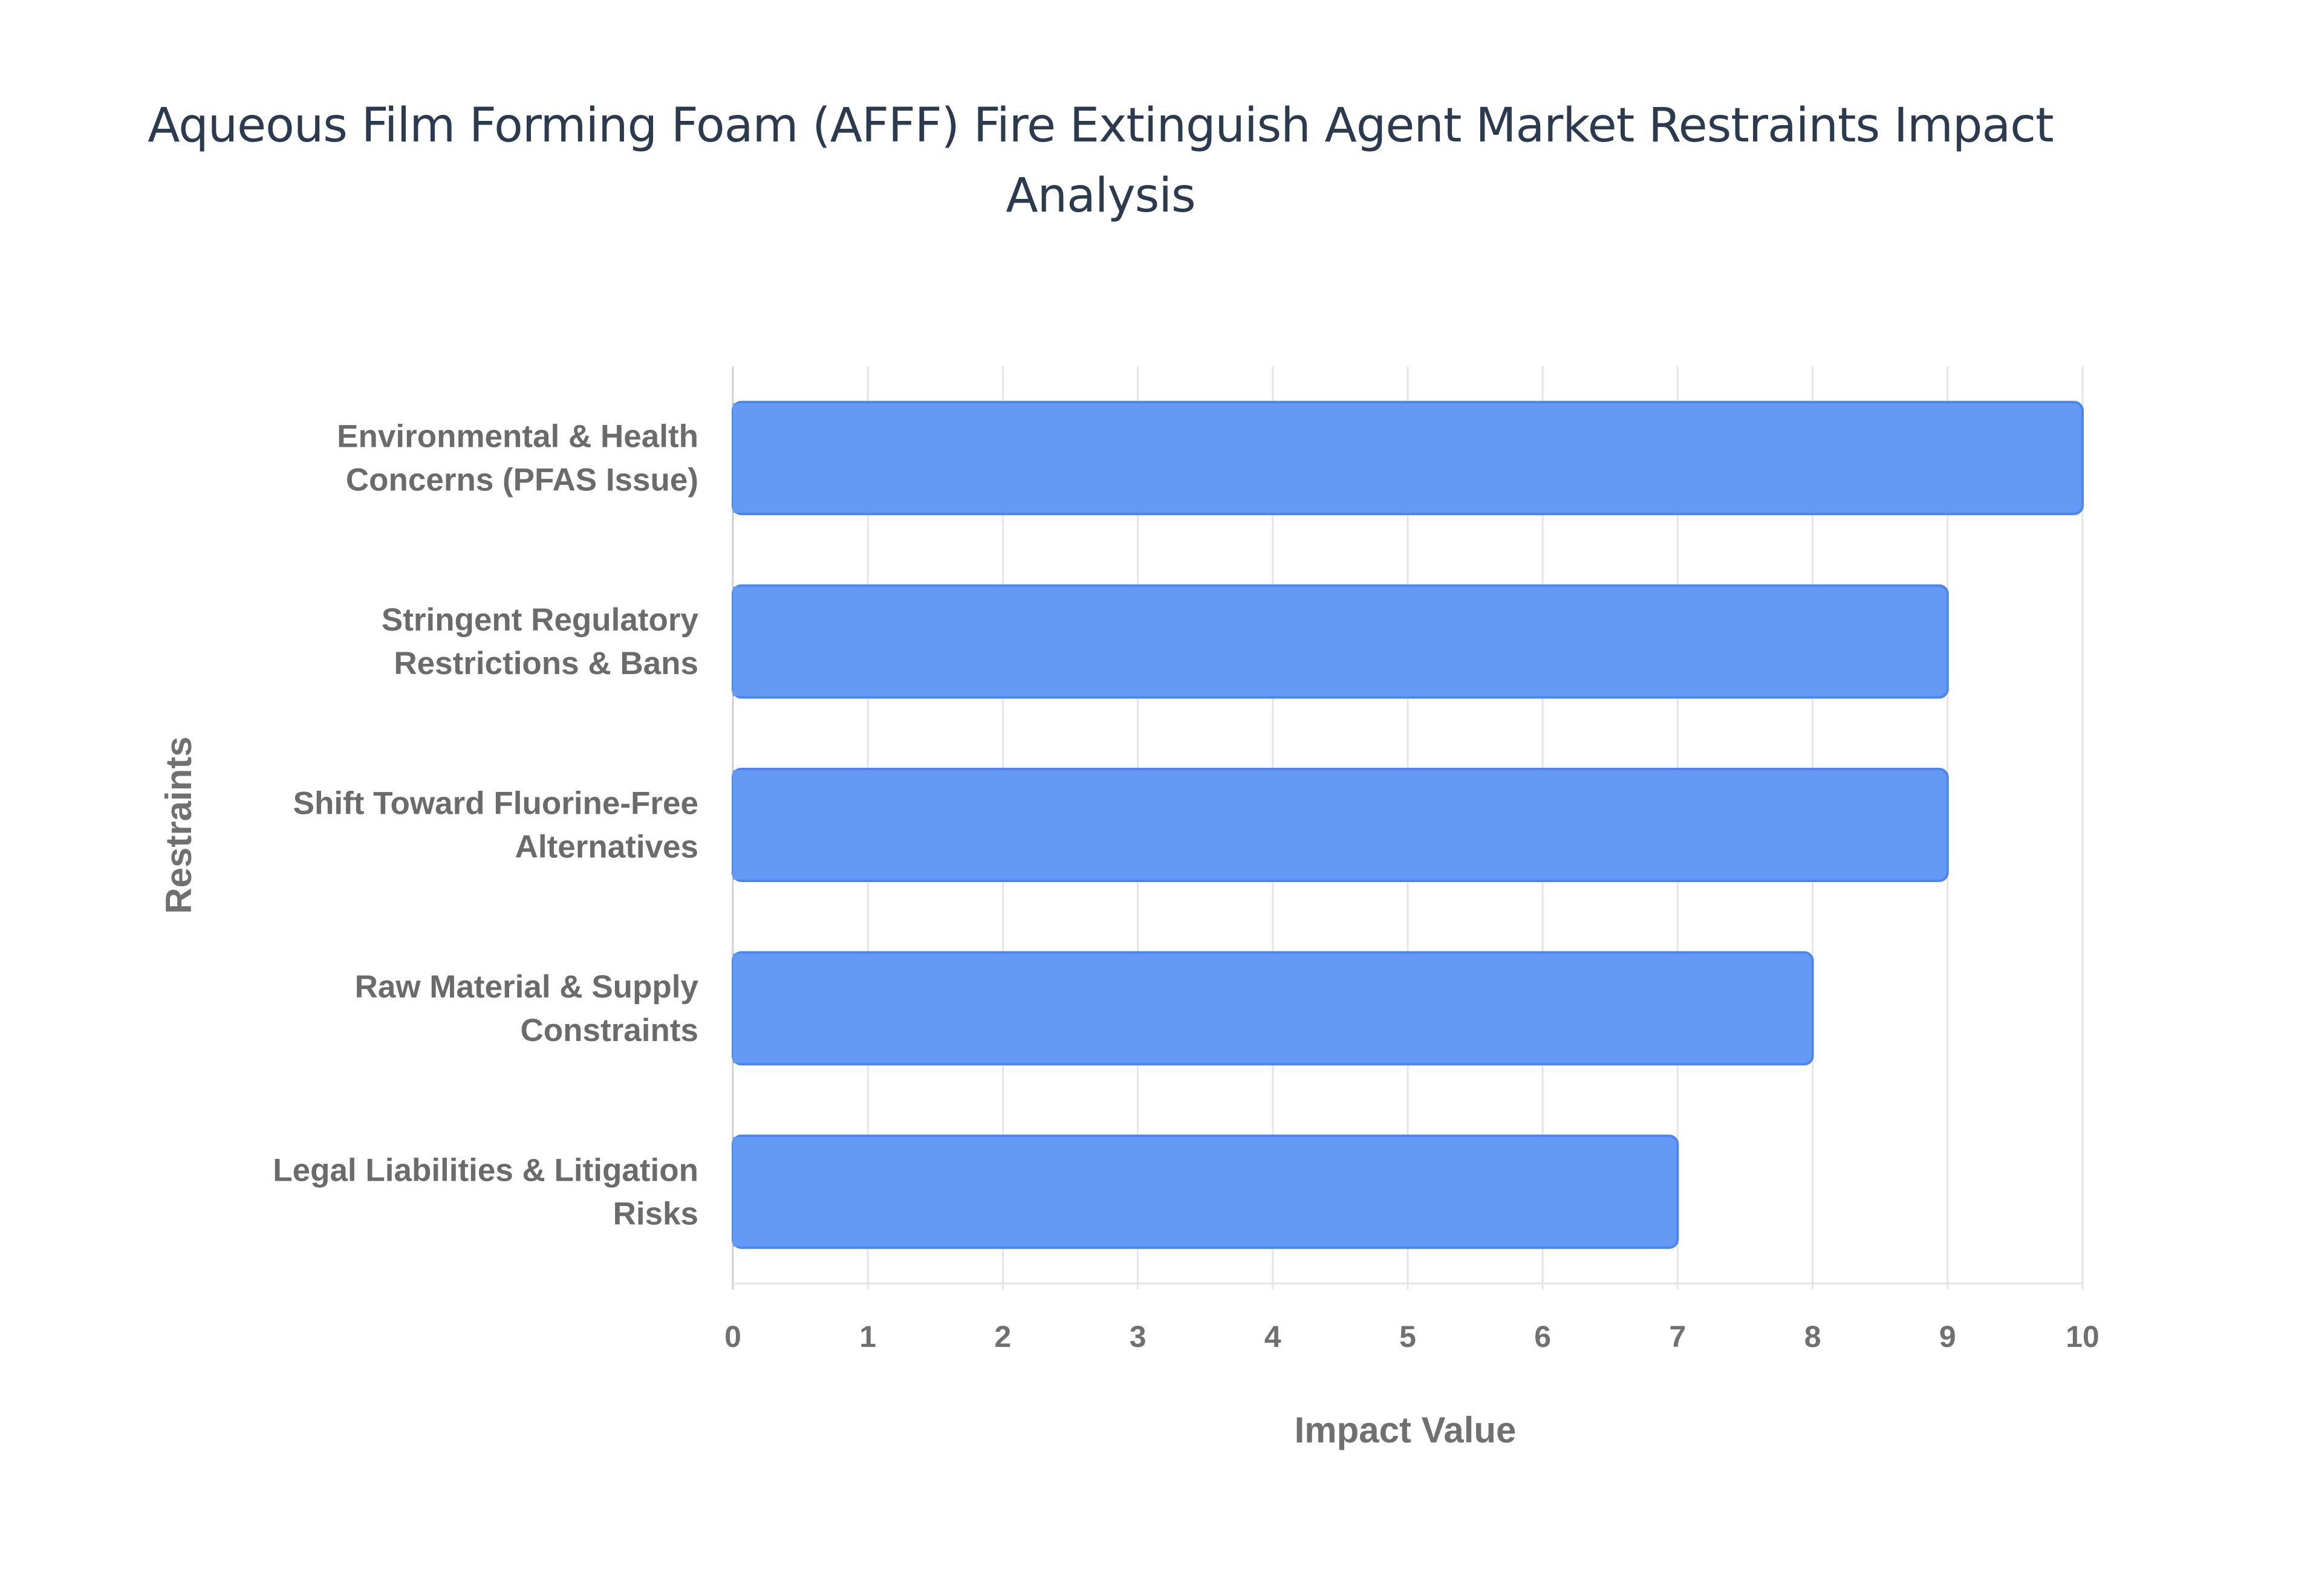  I want to click on x-tick-label: 0, so click(732, 1337).